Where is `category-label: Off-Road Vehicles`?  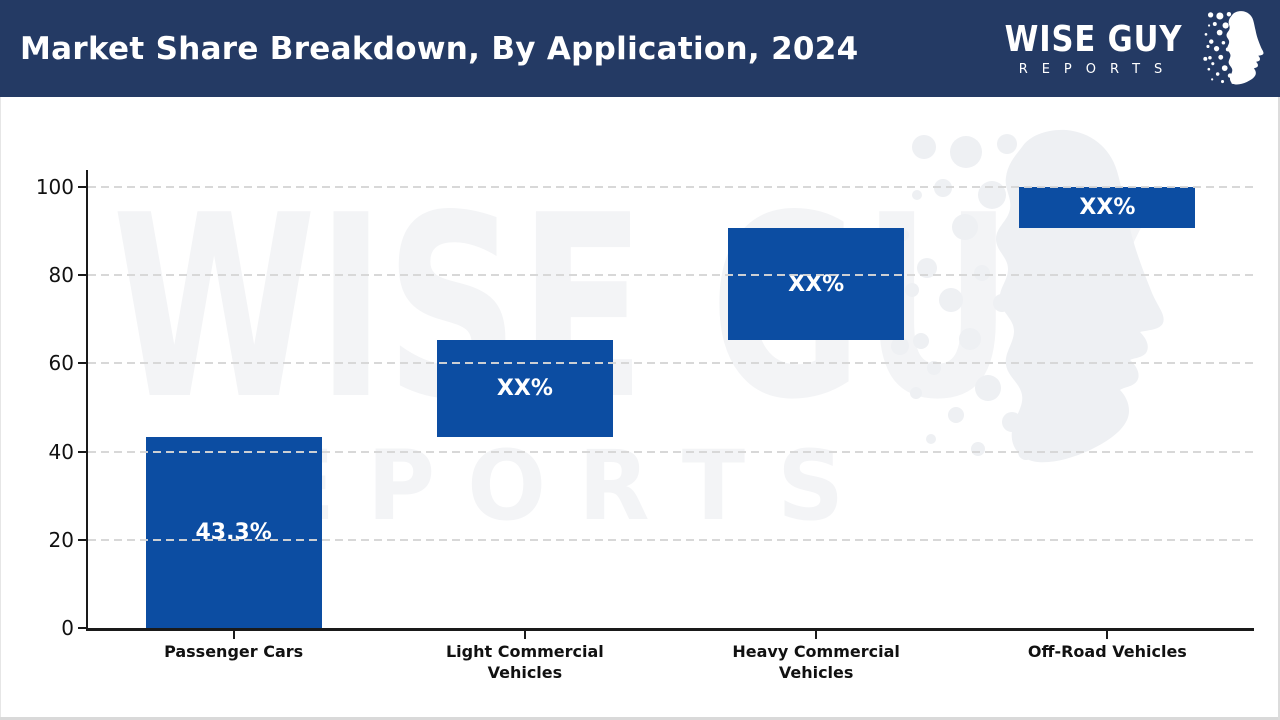 category-label: Off-Road Vehicles is located at coordinates (1107, 651).